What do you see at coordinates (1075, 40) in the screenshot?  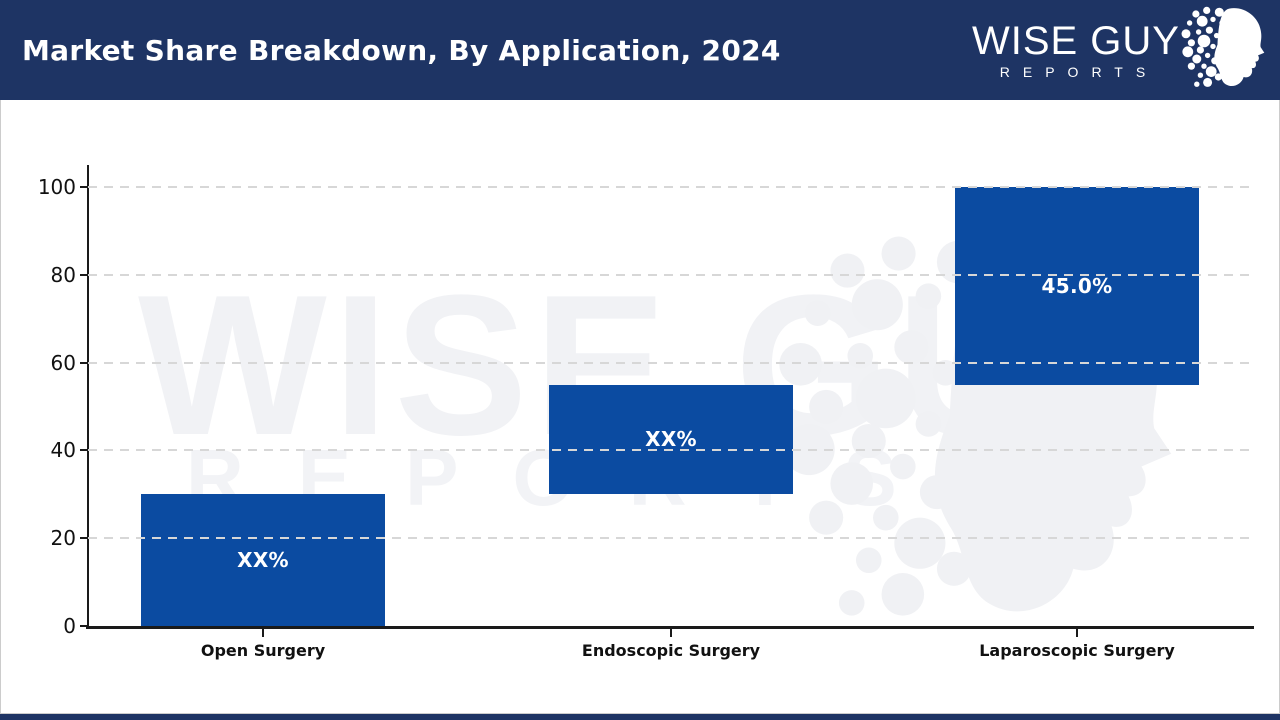 I see `logo-wordmark: WISE GUY` at bounding box center [1075, 40].